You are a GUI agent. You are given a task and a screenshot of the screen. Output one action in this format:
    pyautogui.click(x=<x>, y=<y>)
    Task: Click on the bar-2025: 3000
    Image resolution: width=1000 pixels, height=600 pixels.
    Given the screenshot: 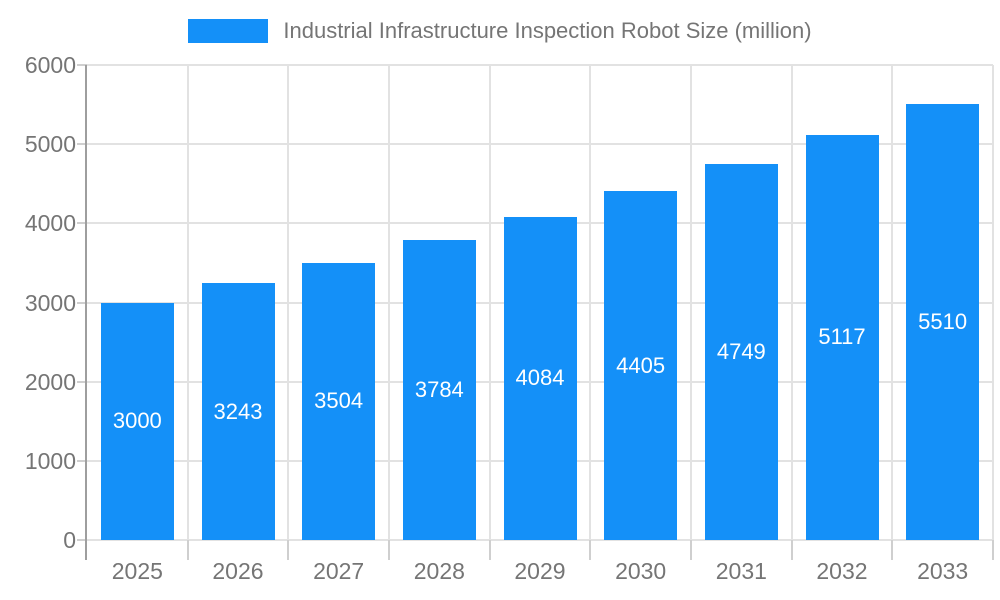 What is the action you would take?
    pyautogui.click(x=137, y=421)
    